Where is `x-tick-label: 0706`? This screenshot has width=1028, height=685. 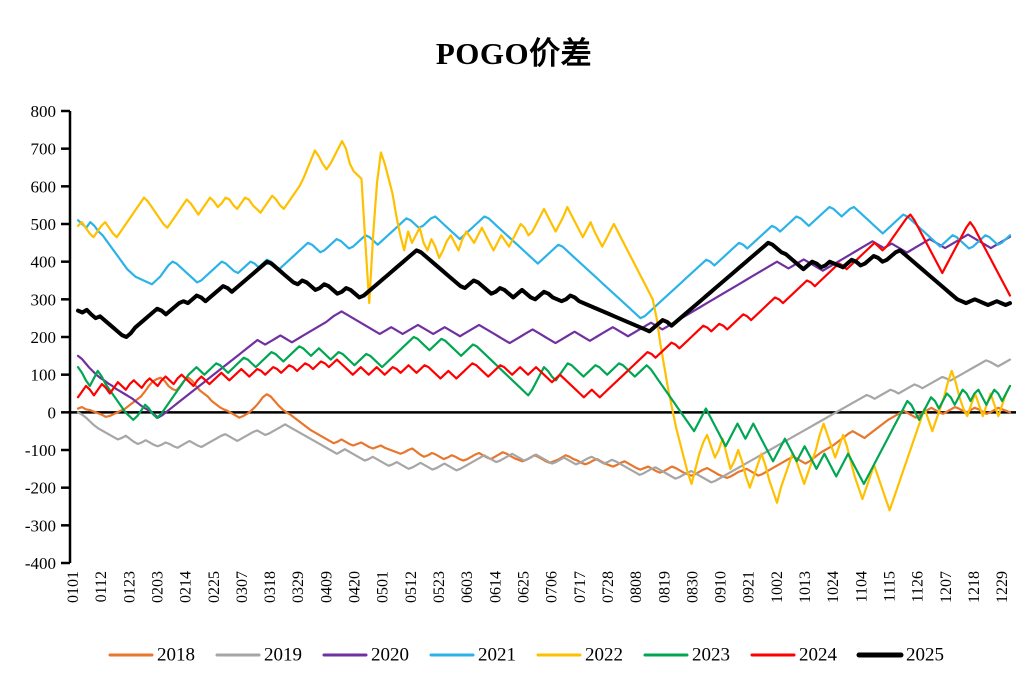
x-tick-label: 0706 is located at coordinates (552, 587).